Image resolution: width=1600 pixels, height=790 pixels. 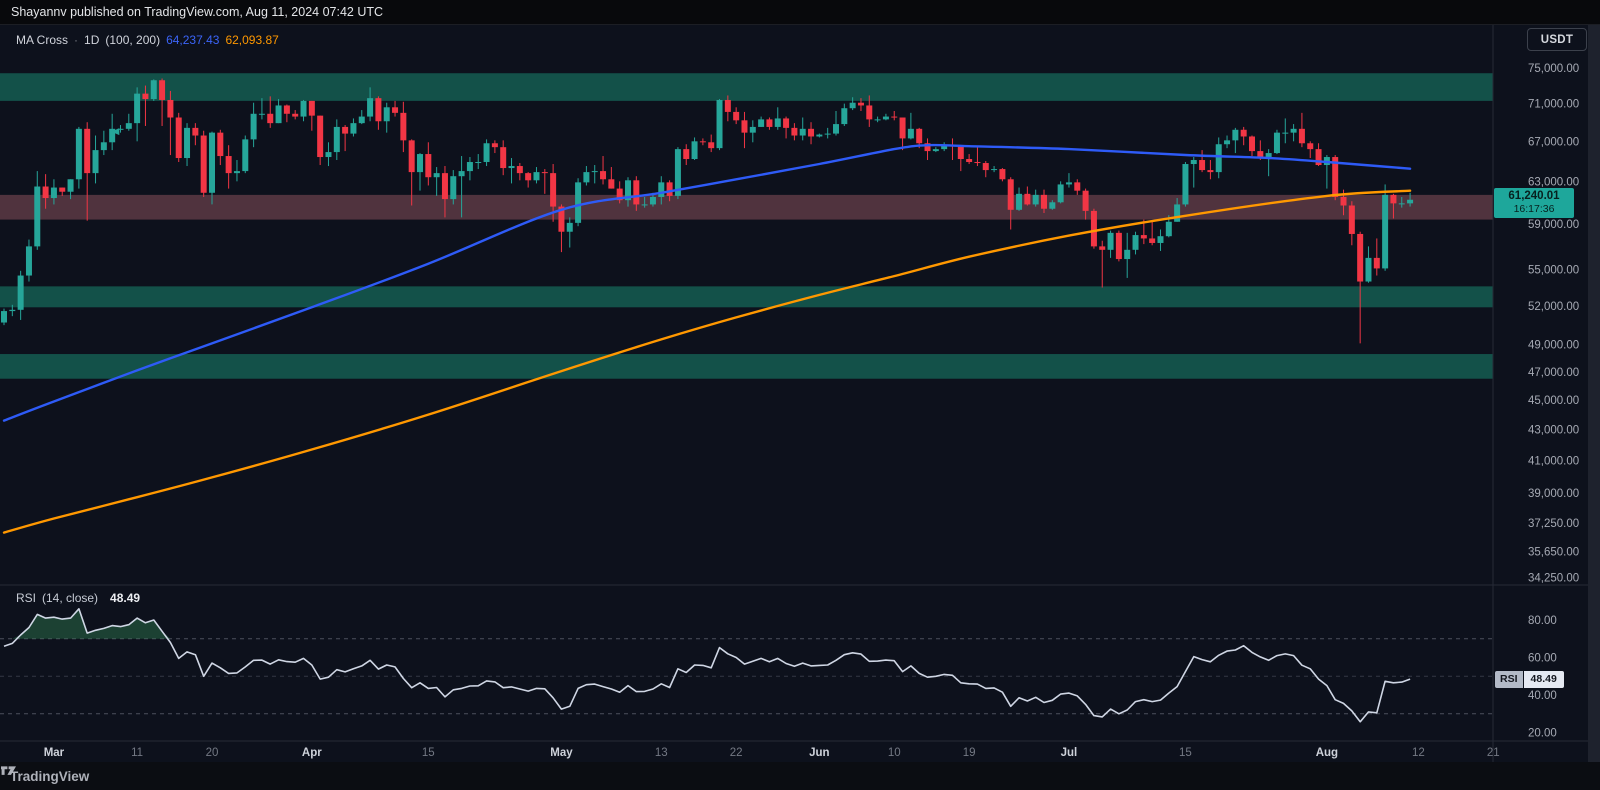 I want to click on rsi-legend: RSI (14, close) 48.49, so click(x=78, y=598).